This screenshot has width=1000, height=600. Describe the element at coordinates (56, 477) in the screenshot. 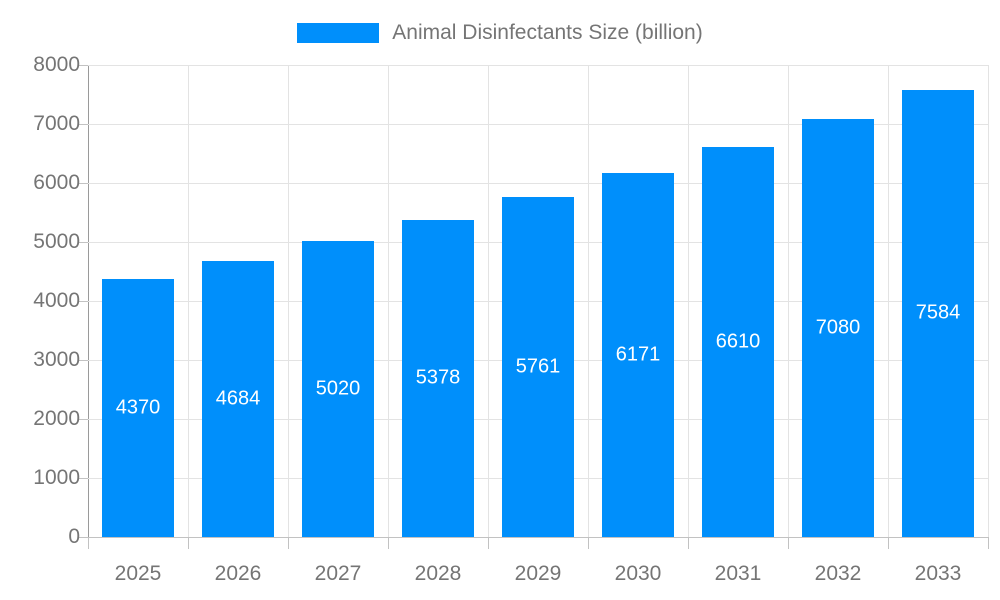

I see `y-tick-label: 1000` at that location.